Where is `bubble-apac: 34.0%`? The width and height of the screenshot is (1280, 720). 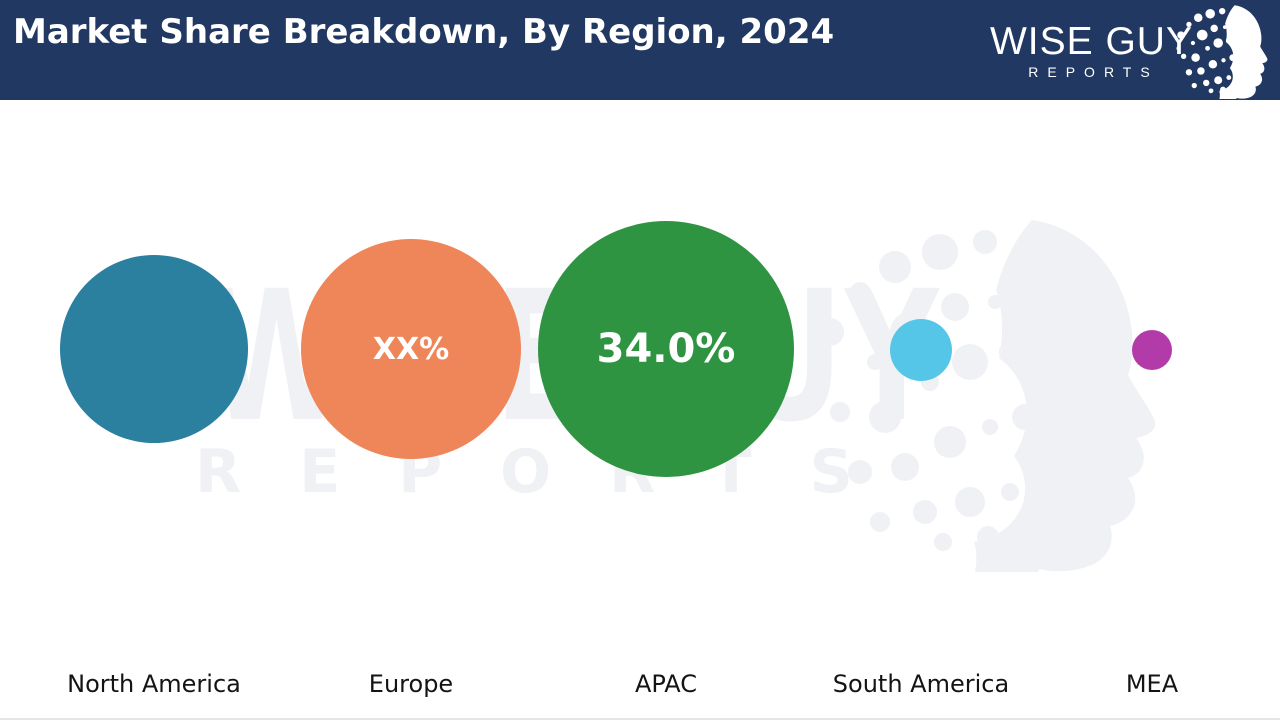
bubble-apac: 34.0% is located at coordinates (666, 349).